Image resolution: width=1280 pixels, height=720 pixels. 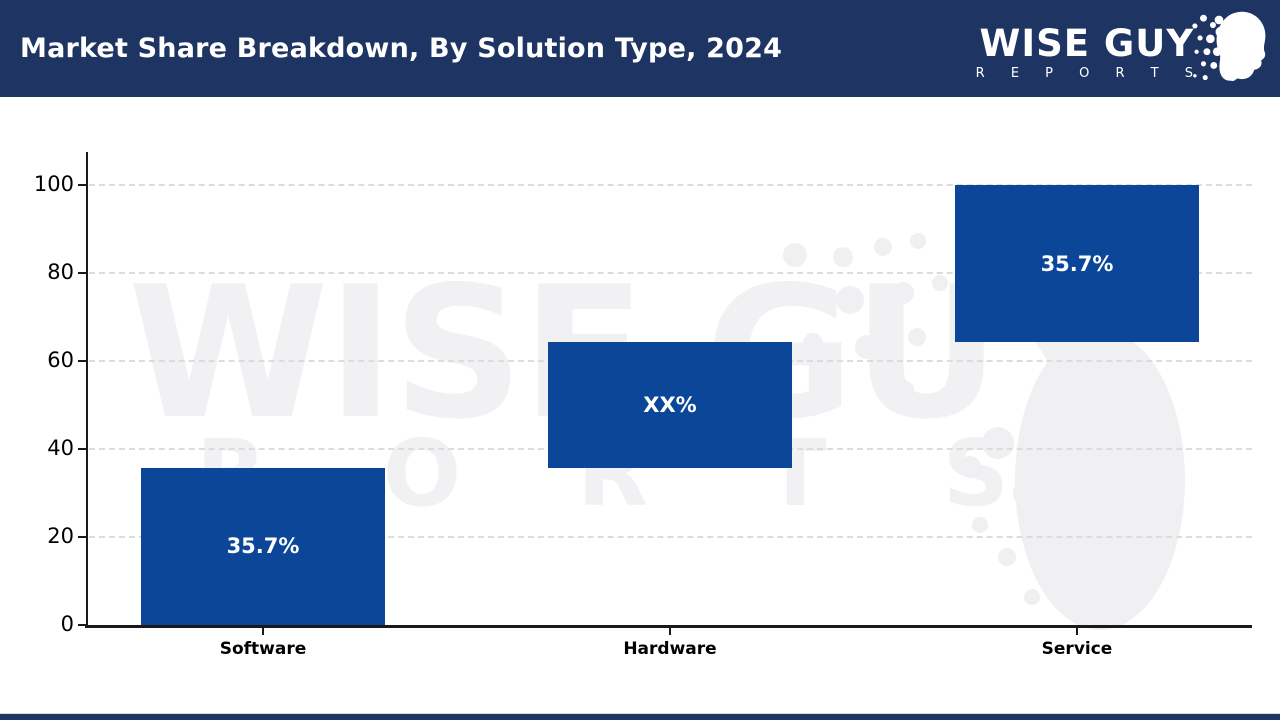 I want to click on wiseguy-logo-line1: WISE GUY, so click(x=1087, y=44).